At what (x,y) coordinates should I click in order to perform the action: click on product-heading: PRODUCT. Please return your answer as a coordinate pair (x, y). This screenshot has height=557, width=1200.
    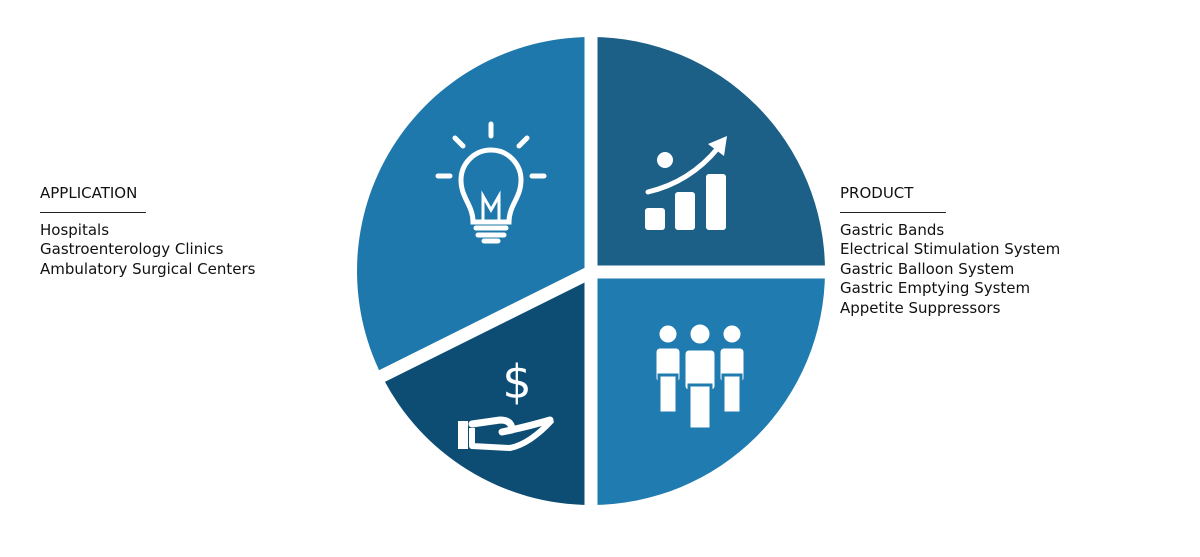
    Looking at the image, I should click on (877, 193).